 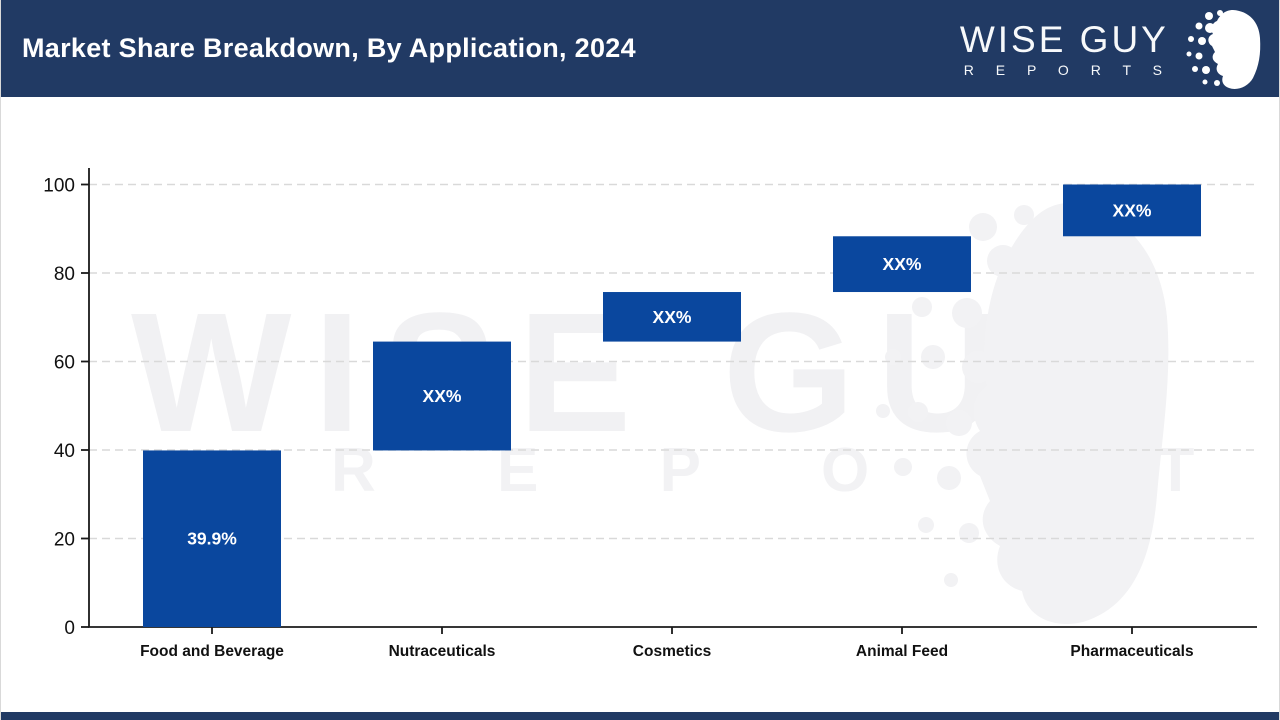 I want to click on xtick-label-3: Animal Feed, so click(x=902, y=651).